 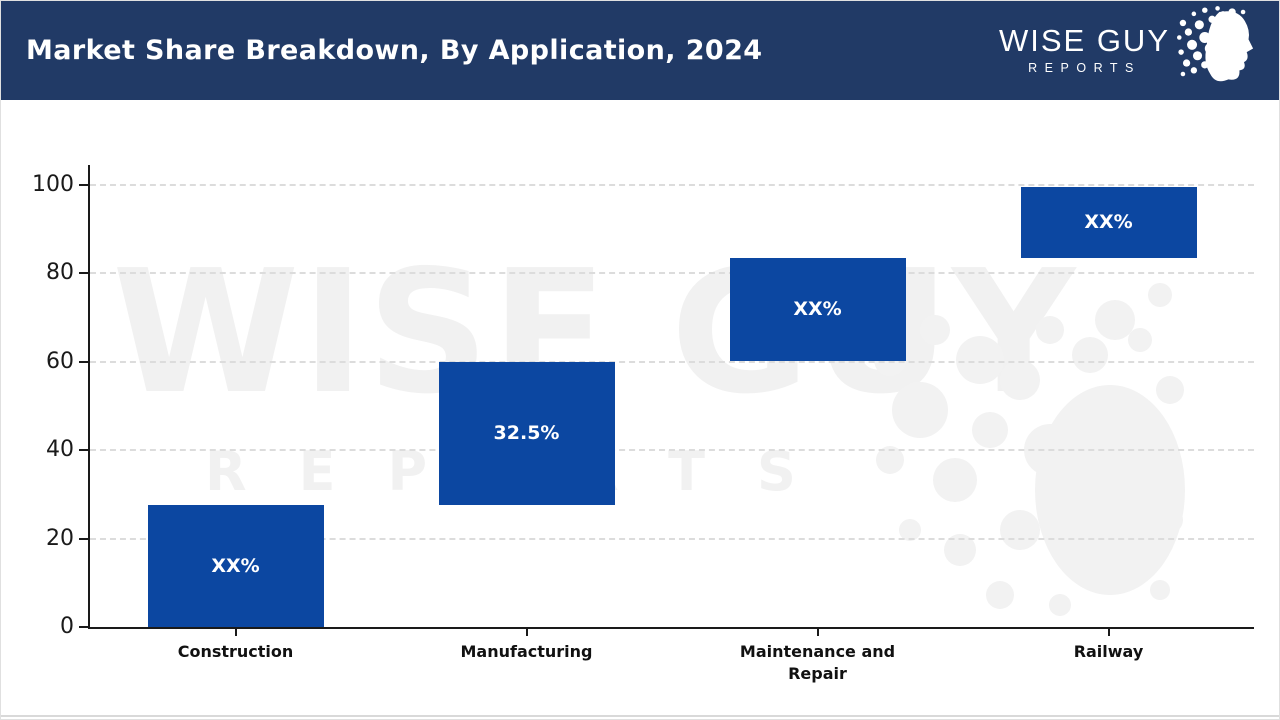 I want to click on y-tick-label: 80, so click(x=60, y=272).